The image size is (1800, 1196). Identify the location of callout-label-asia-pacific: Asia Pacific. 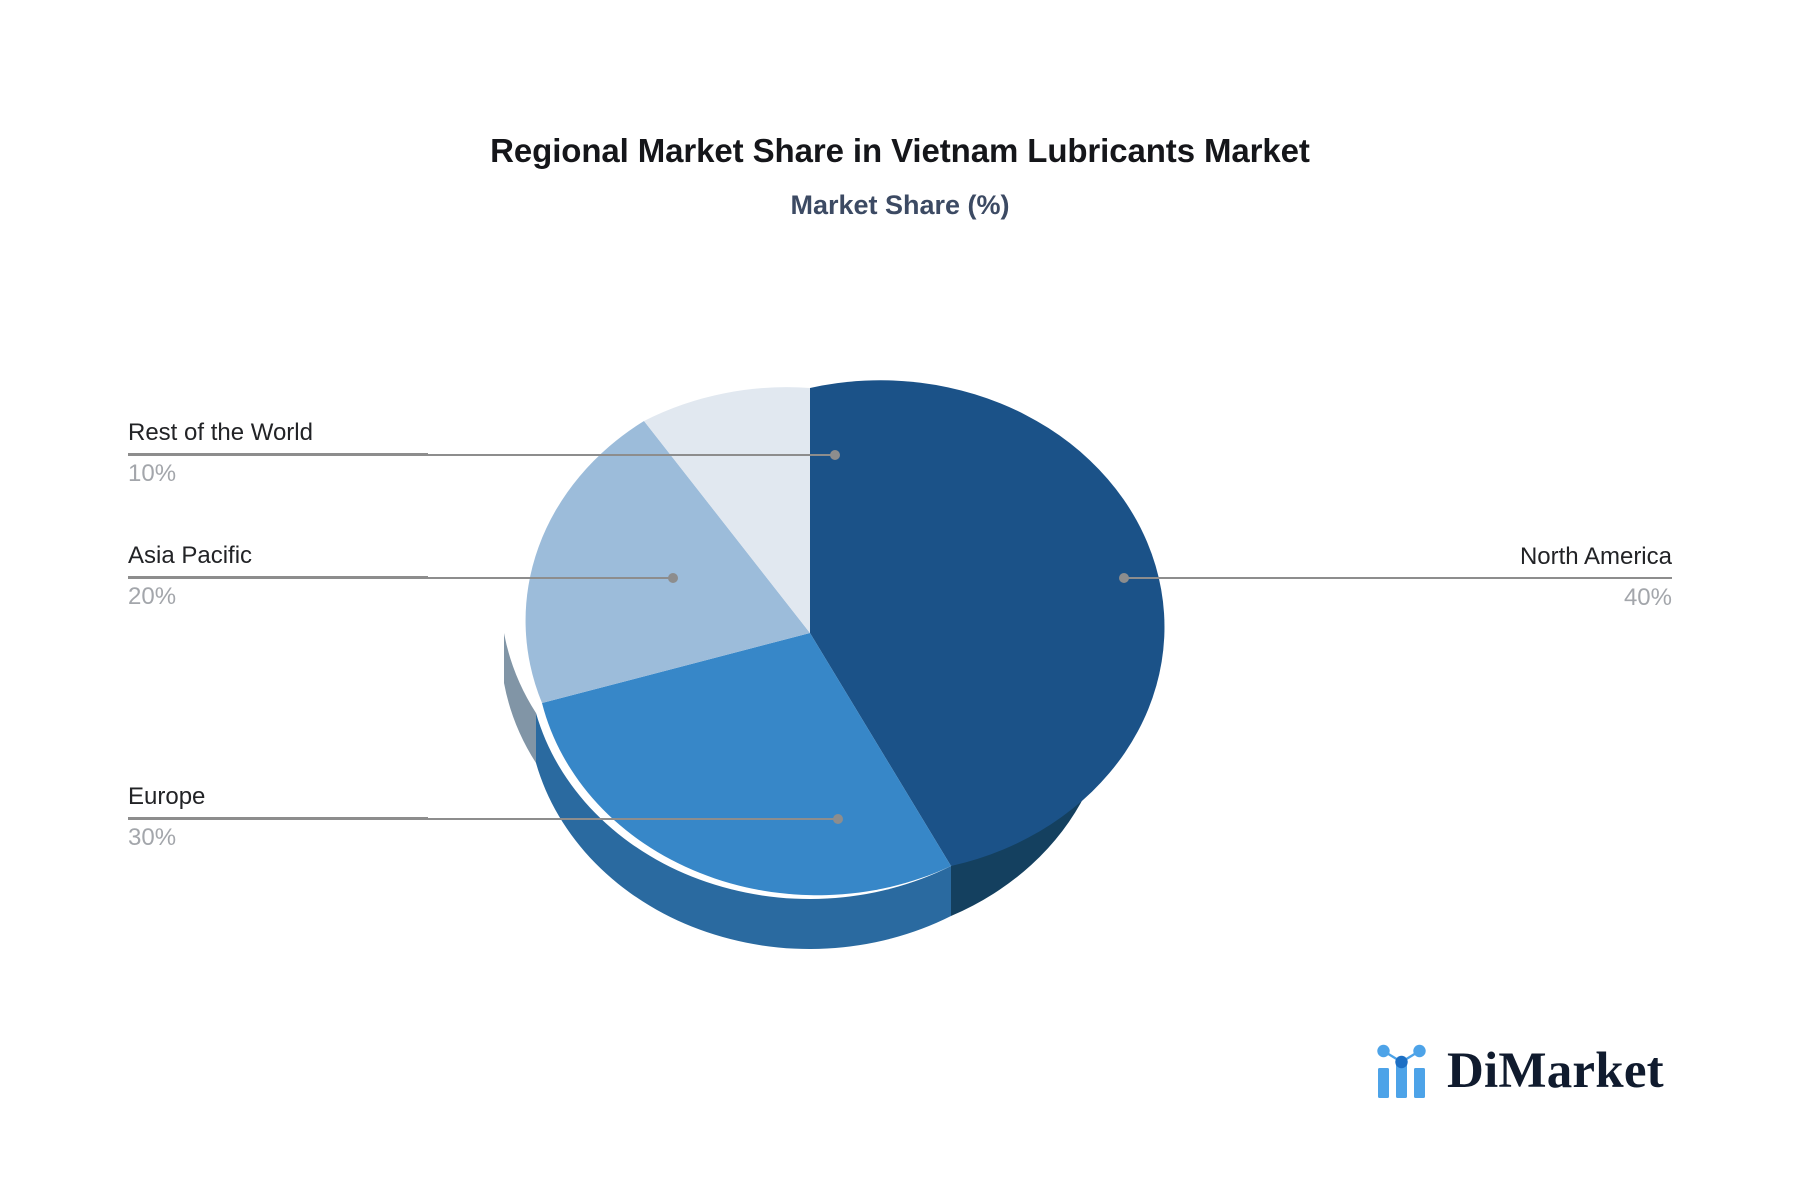
(190, 555).